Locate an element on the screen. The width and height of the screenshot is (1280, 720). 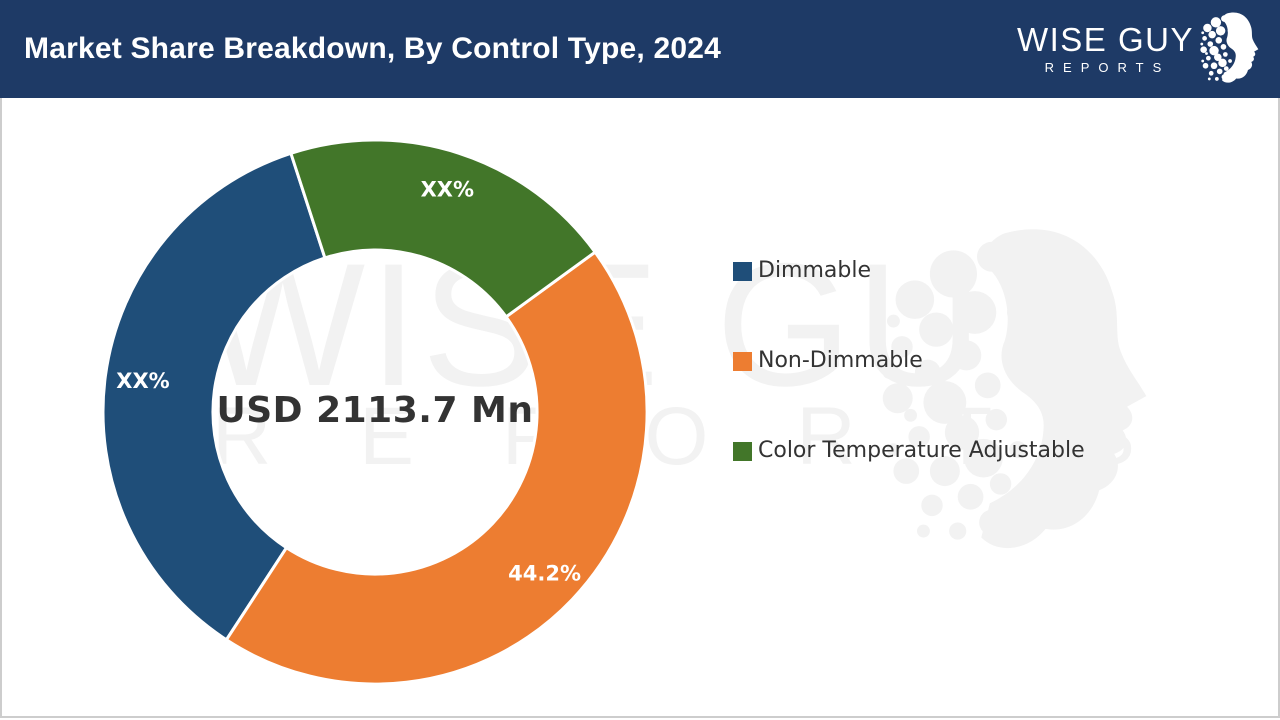
pie-segment-label-dimmable: XX% is located at coordinates (142, 381).